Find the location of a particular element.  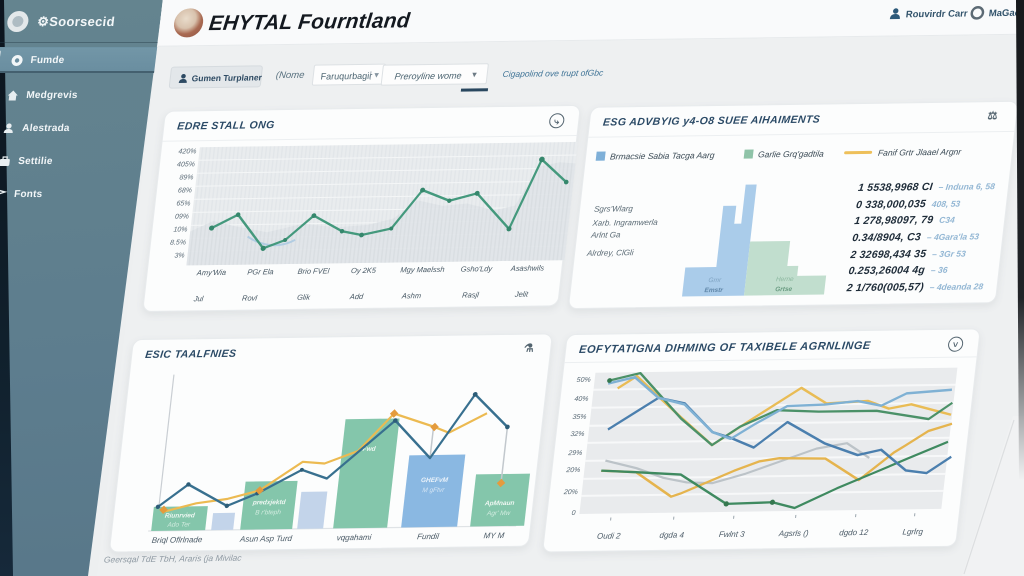

svg-text: dgdo 12 is located at coordinates (854, 532).